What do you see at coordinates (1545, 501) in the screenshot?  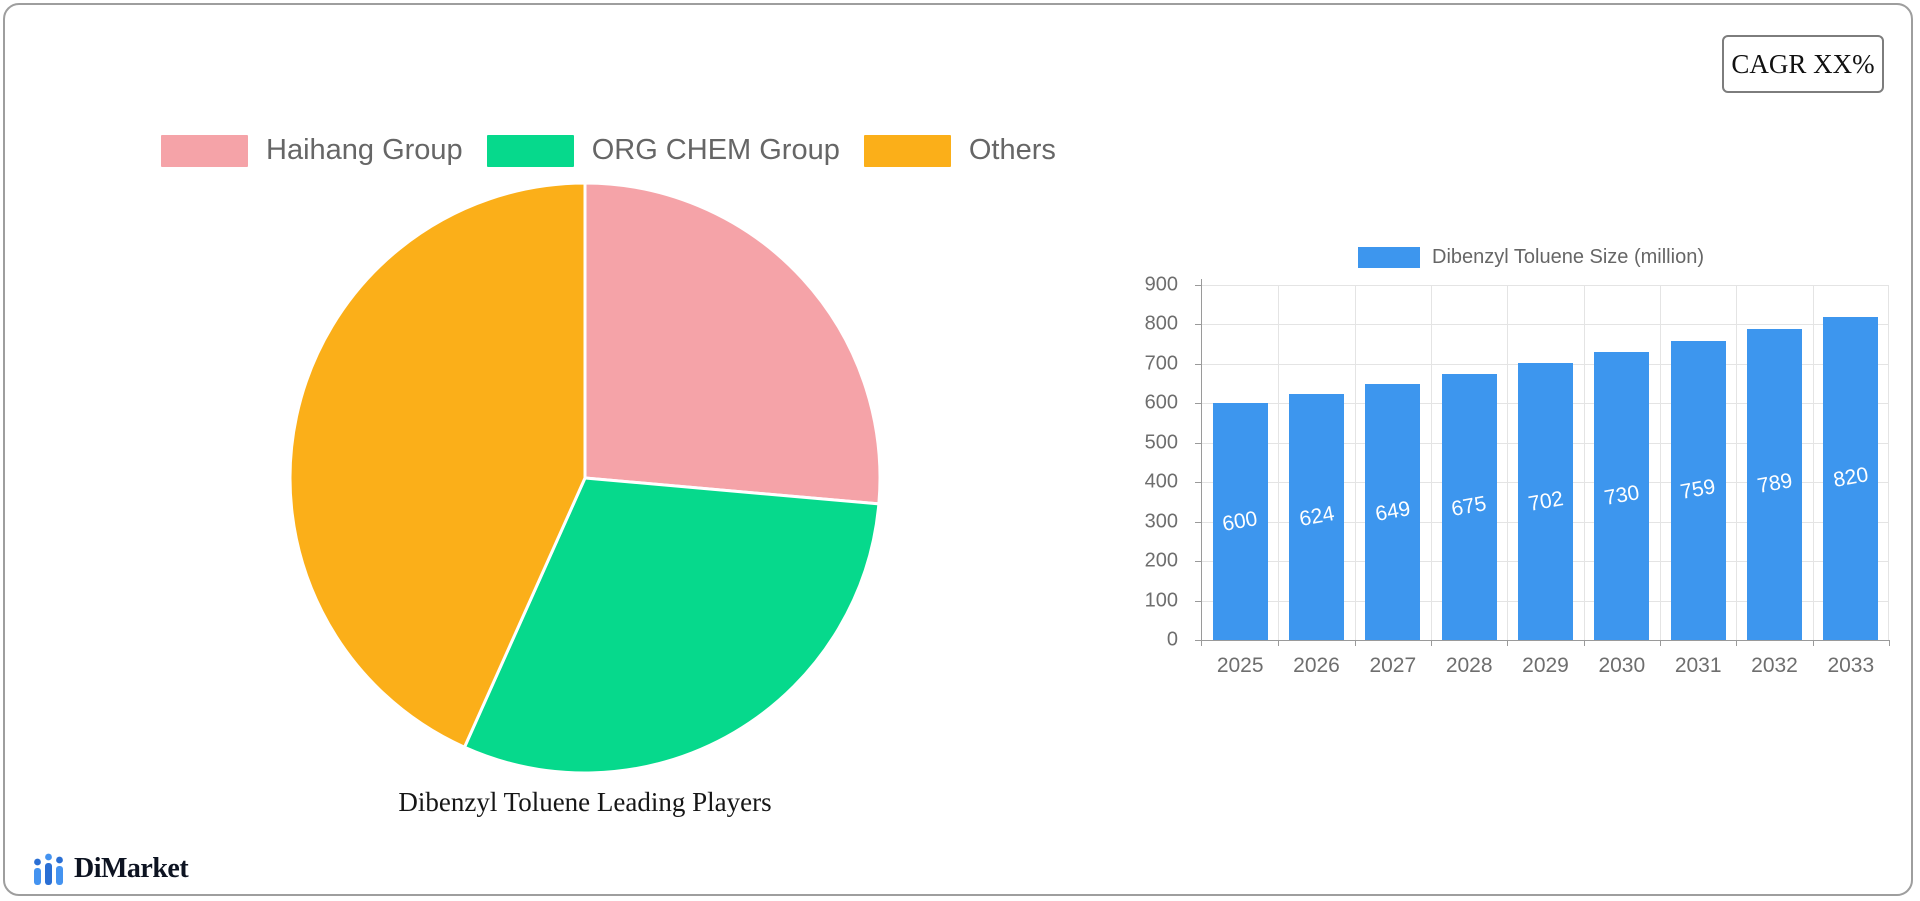 I see `bar-2029` at bounding box center [1545, 501].